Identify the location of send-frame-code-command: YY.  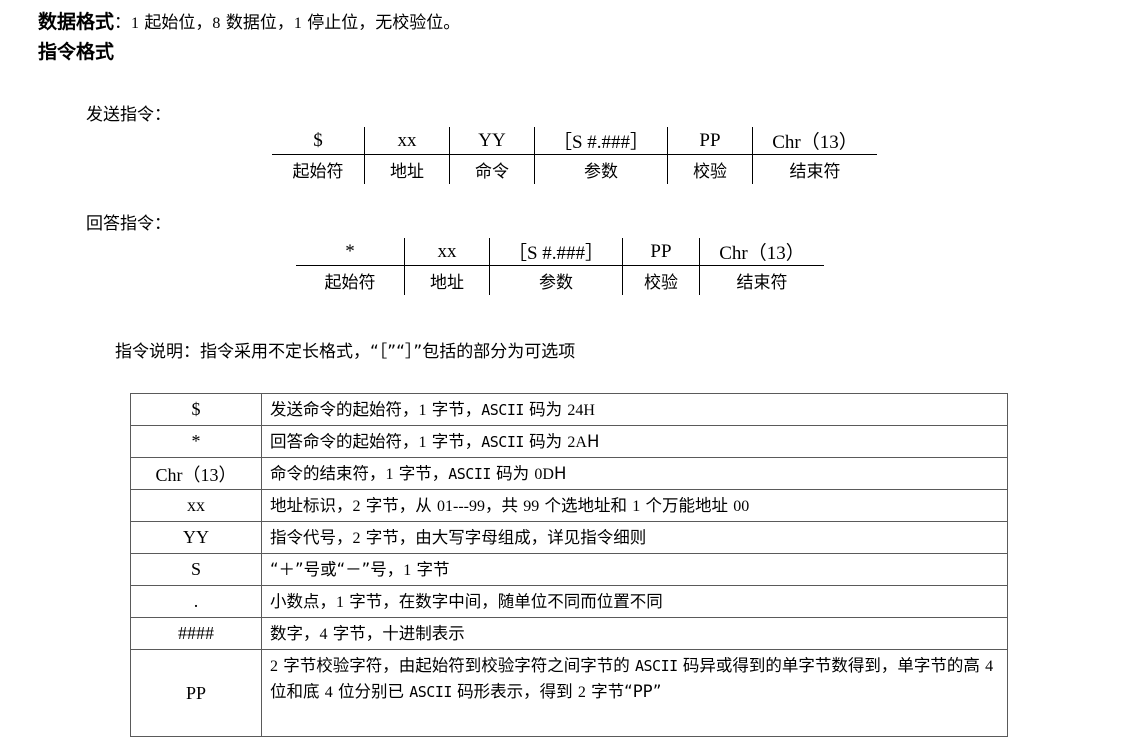
(492, 141).